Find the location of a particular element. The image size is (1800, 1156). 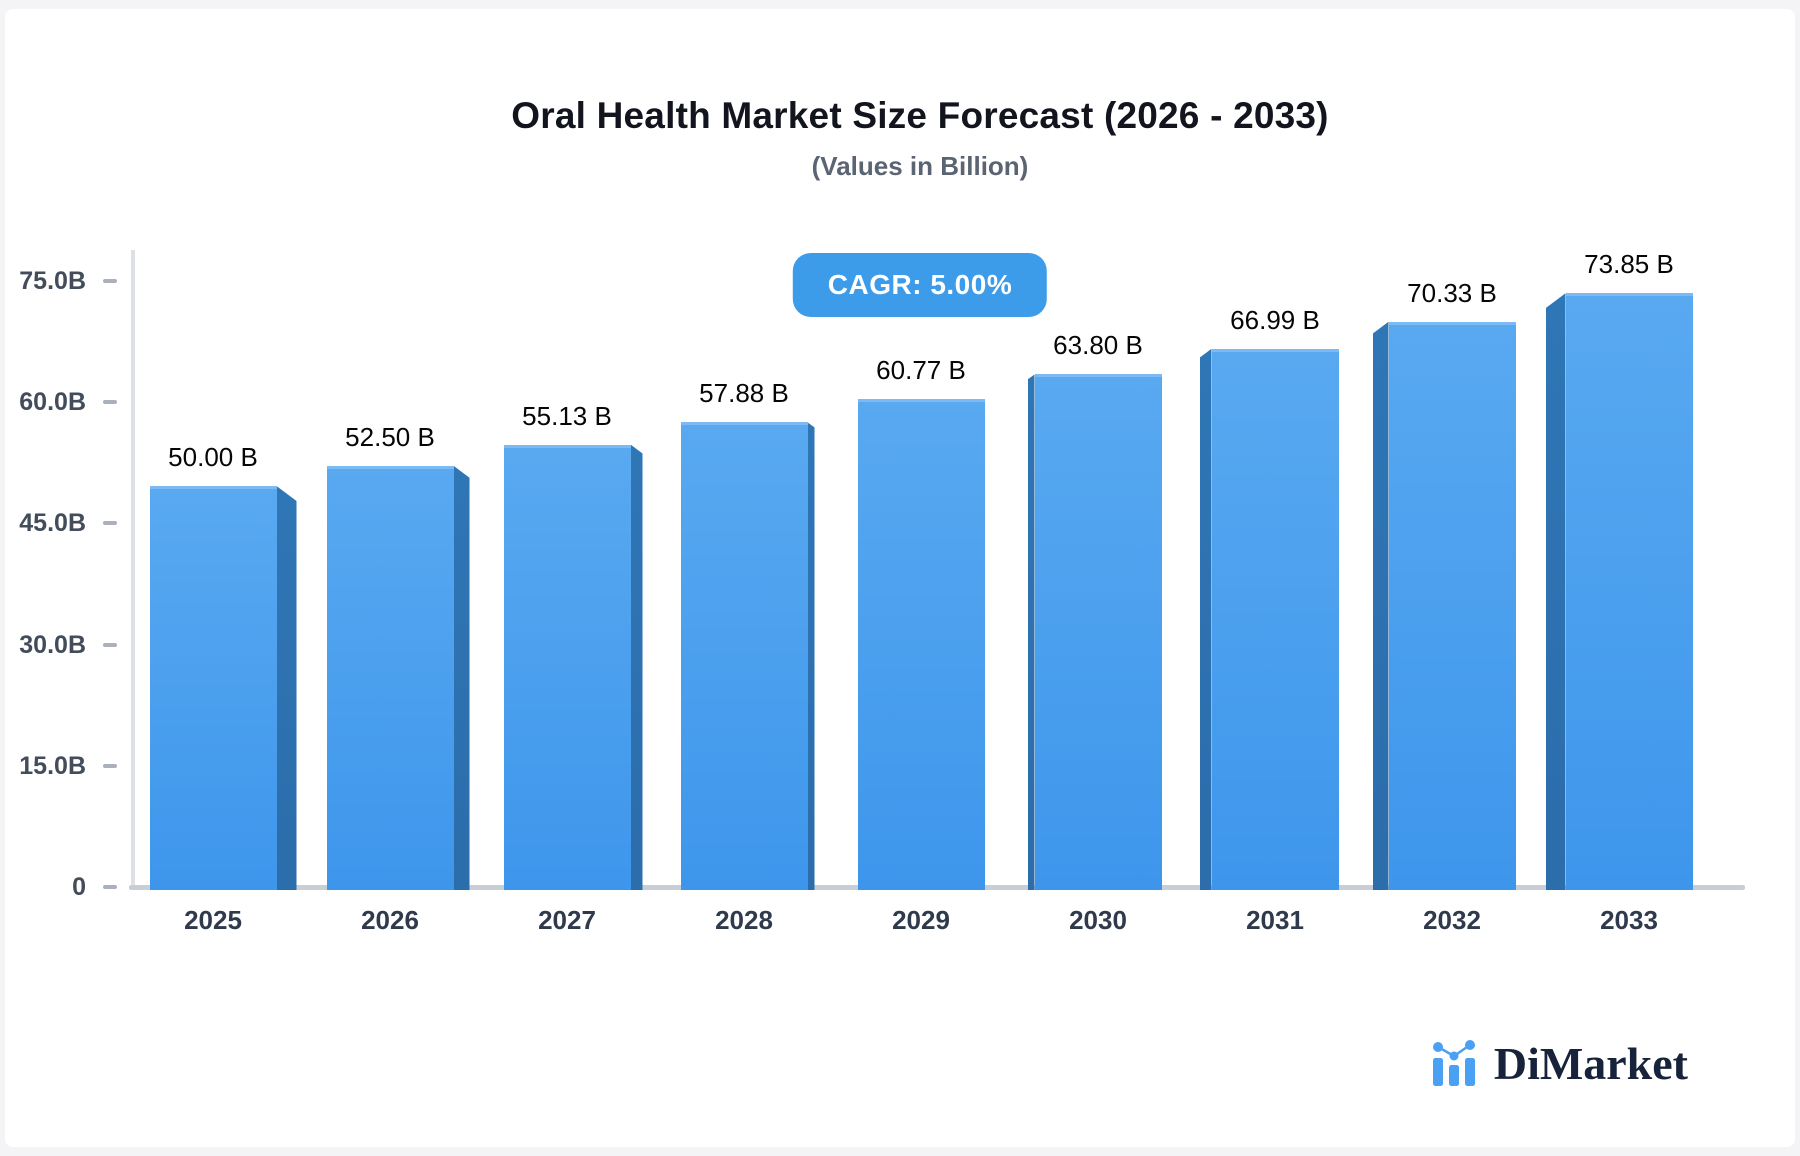

bar-value-label-2027: 55.13 B is located at coordinates (567, 415).